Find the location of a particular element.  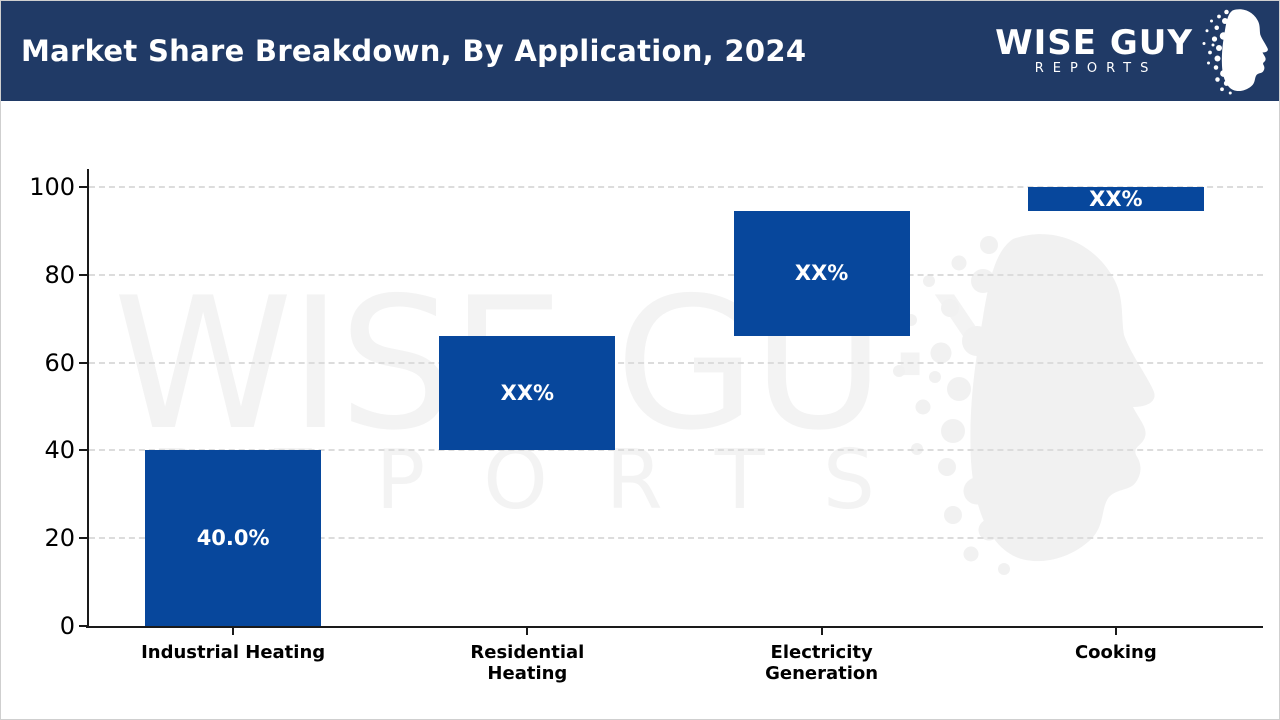

x-category-label-residential-heating: Residential Heating is located at coordinates (527, 663).